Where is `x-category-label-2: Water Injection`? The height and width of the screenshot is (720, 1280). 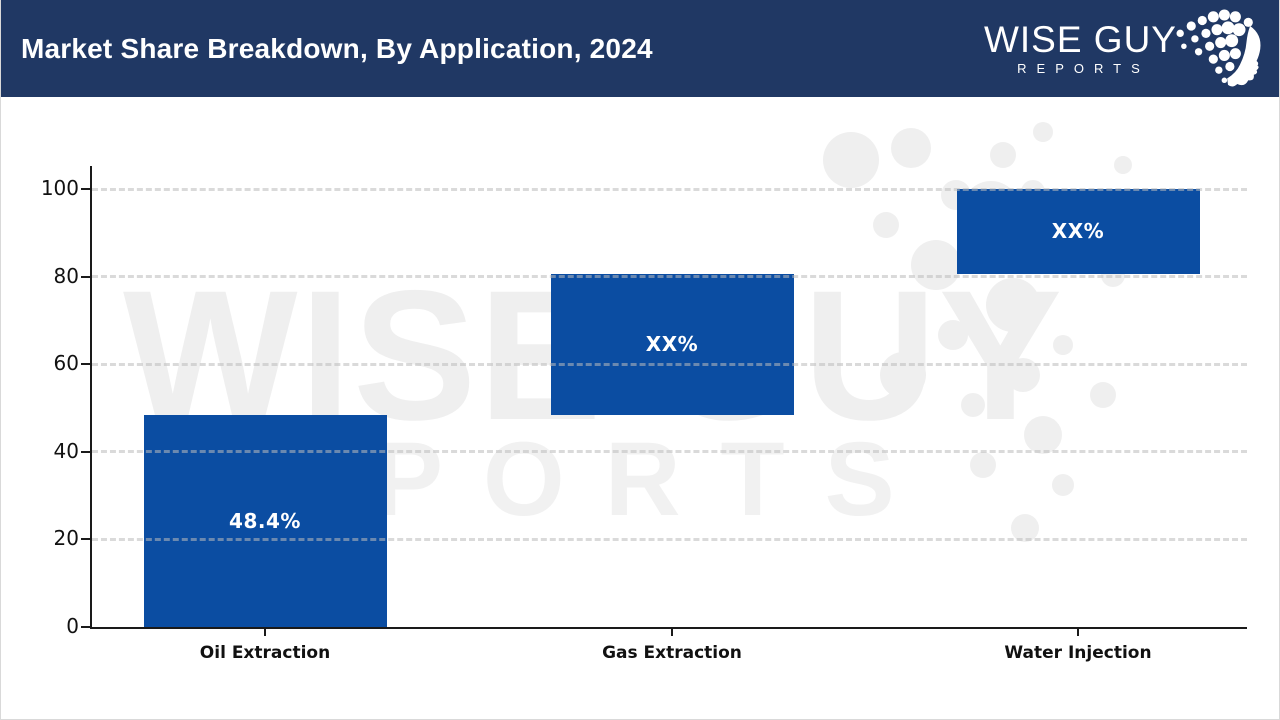
x-category-label-2: Water Injection is located at coordinates (1078, 652).